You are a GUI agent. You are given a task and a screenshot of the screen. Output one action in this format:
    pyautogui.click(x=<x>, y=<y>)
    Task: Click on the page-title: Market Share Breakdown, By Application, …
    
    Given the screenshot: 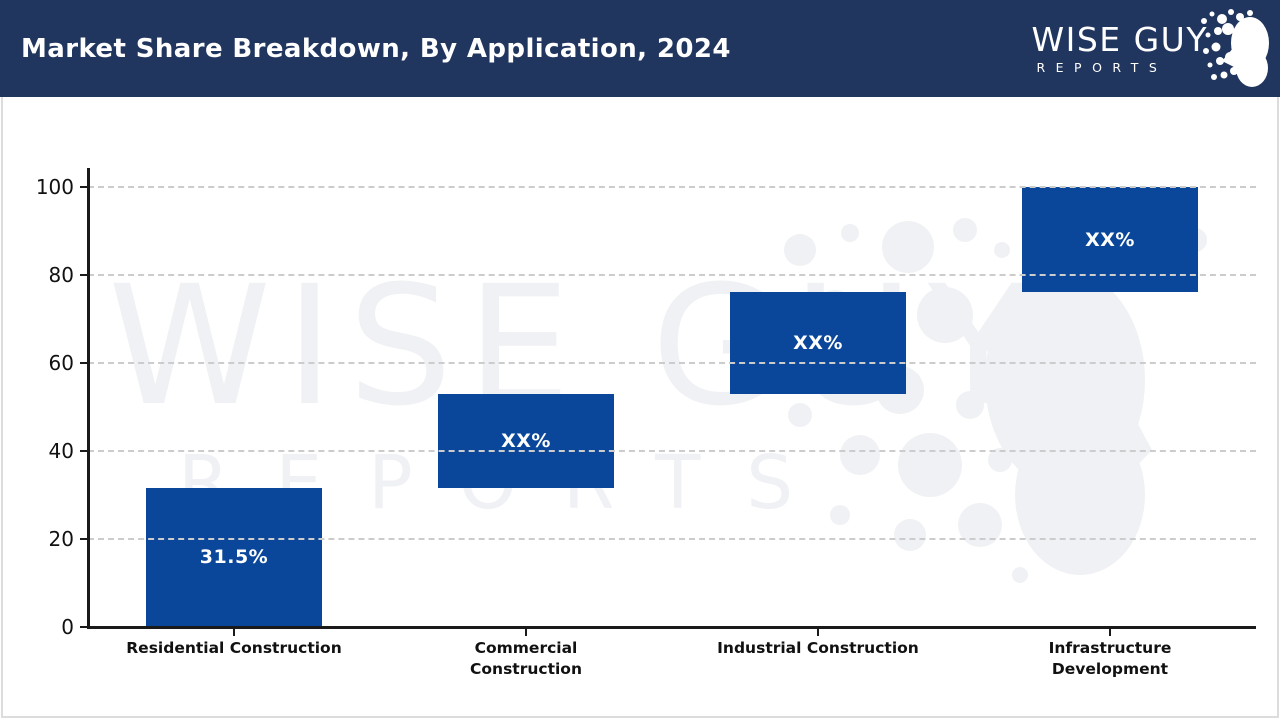 What is the action you would take?
    pyautogui.click(x=376, y=48)
    